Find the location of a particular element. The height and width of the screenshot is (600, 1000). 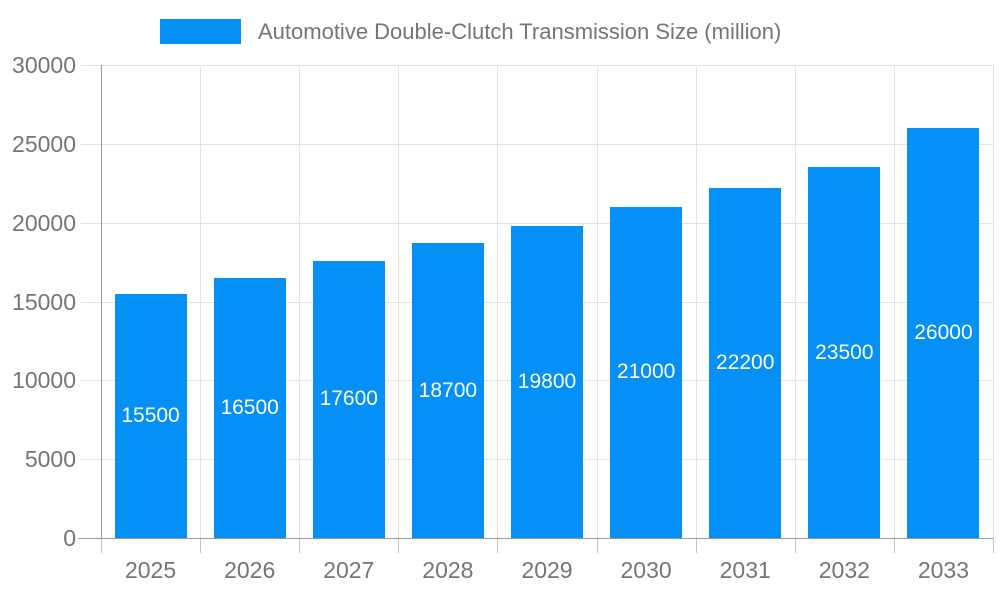

y-tick-label: 15000 is located at coordinates (44, 301).